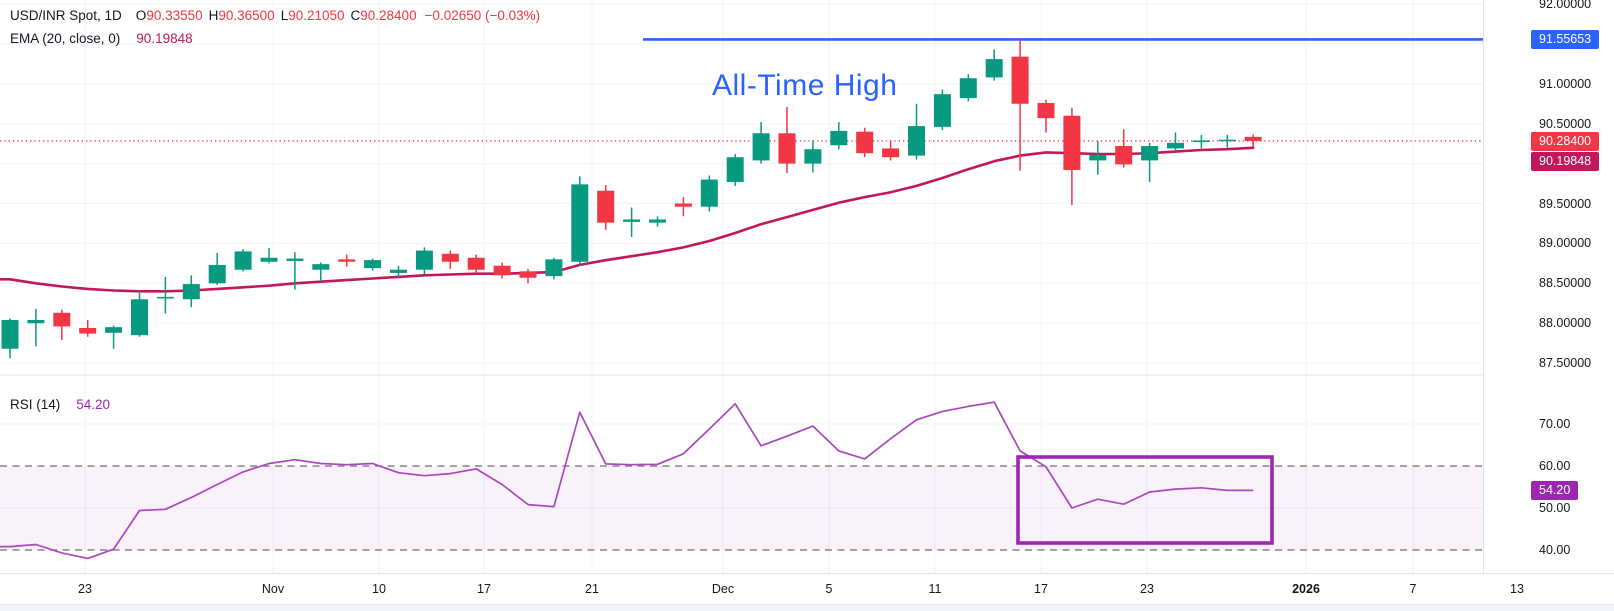  What do you see at coordinates (379, 589) in the screenshot?
I see `time-axis-label: 10` at bounding box center [379, 589].